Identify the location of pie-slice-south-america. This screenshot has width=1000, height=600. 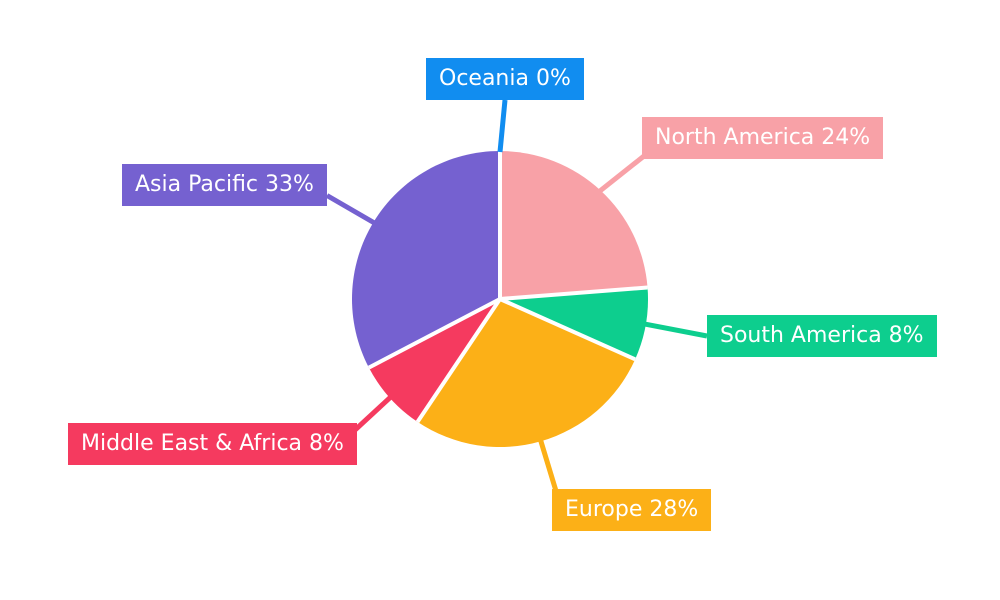
(574, 323).